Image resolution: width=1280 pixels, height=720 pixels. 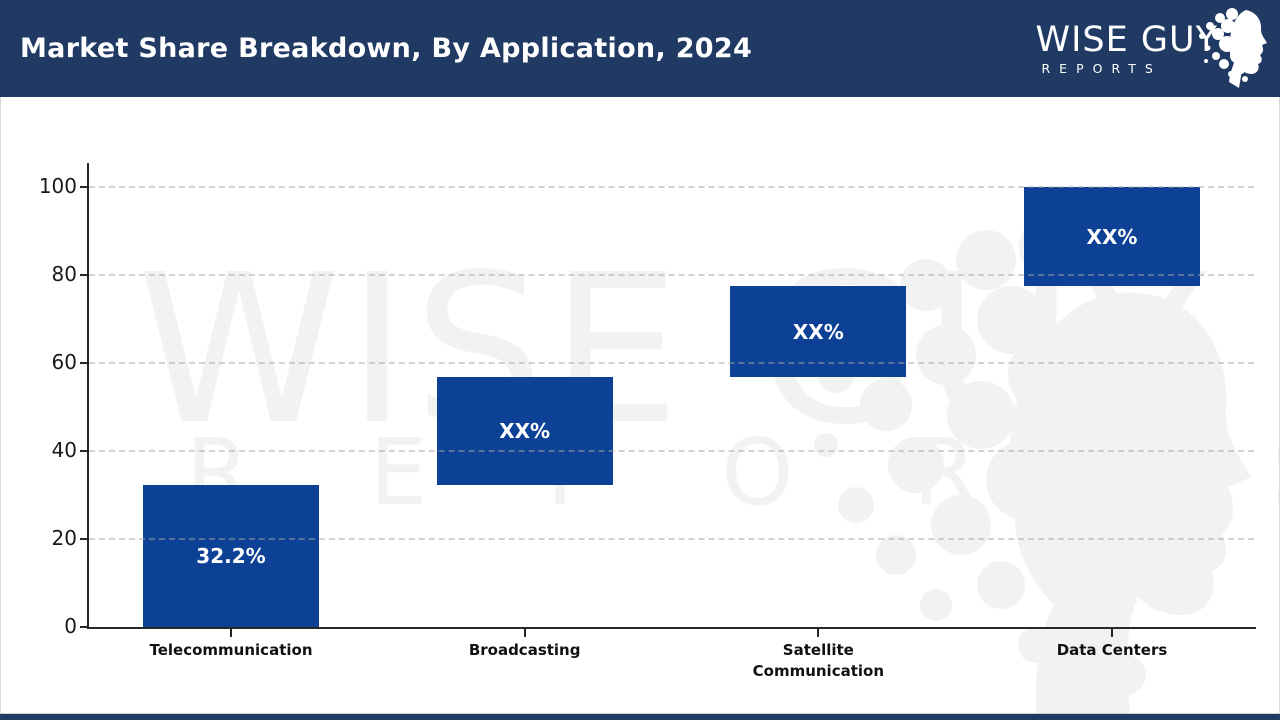 I want to click on x-category-label-satellite-communication: Satellite Communication, so click(x=818, y=660).